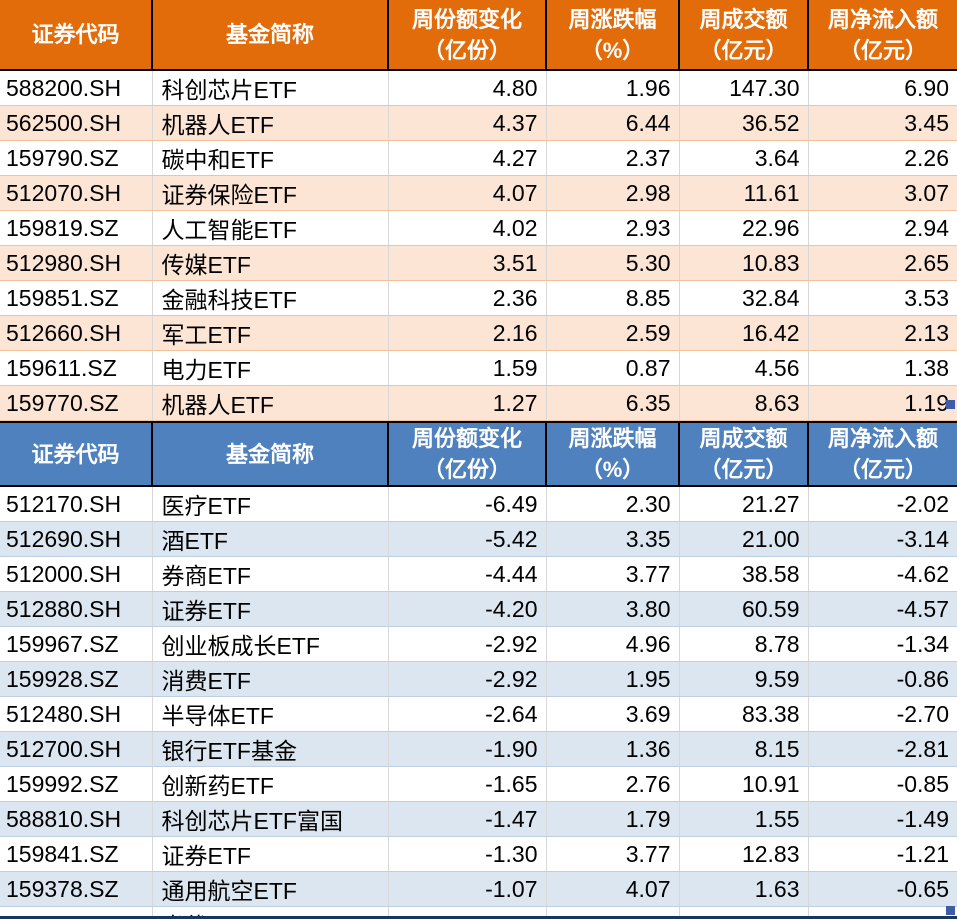  I want to click on header-security-code: 证券代码, so click(76, 454).